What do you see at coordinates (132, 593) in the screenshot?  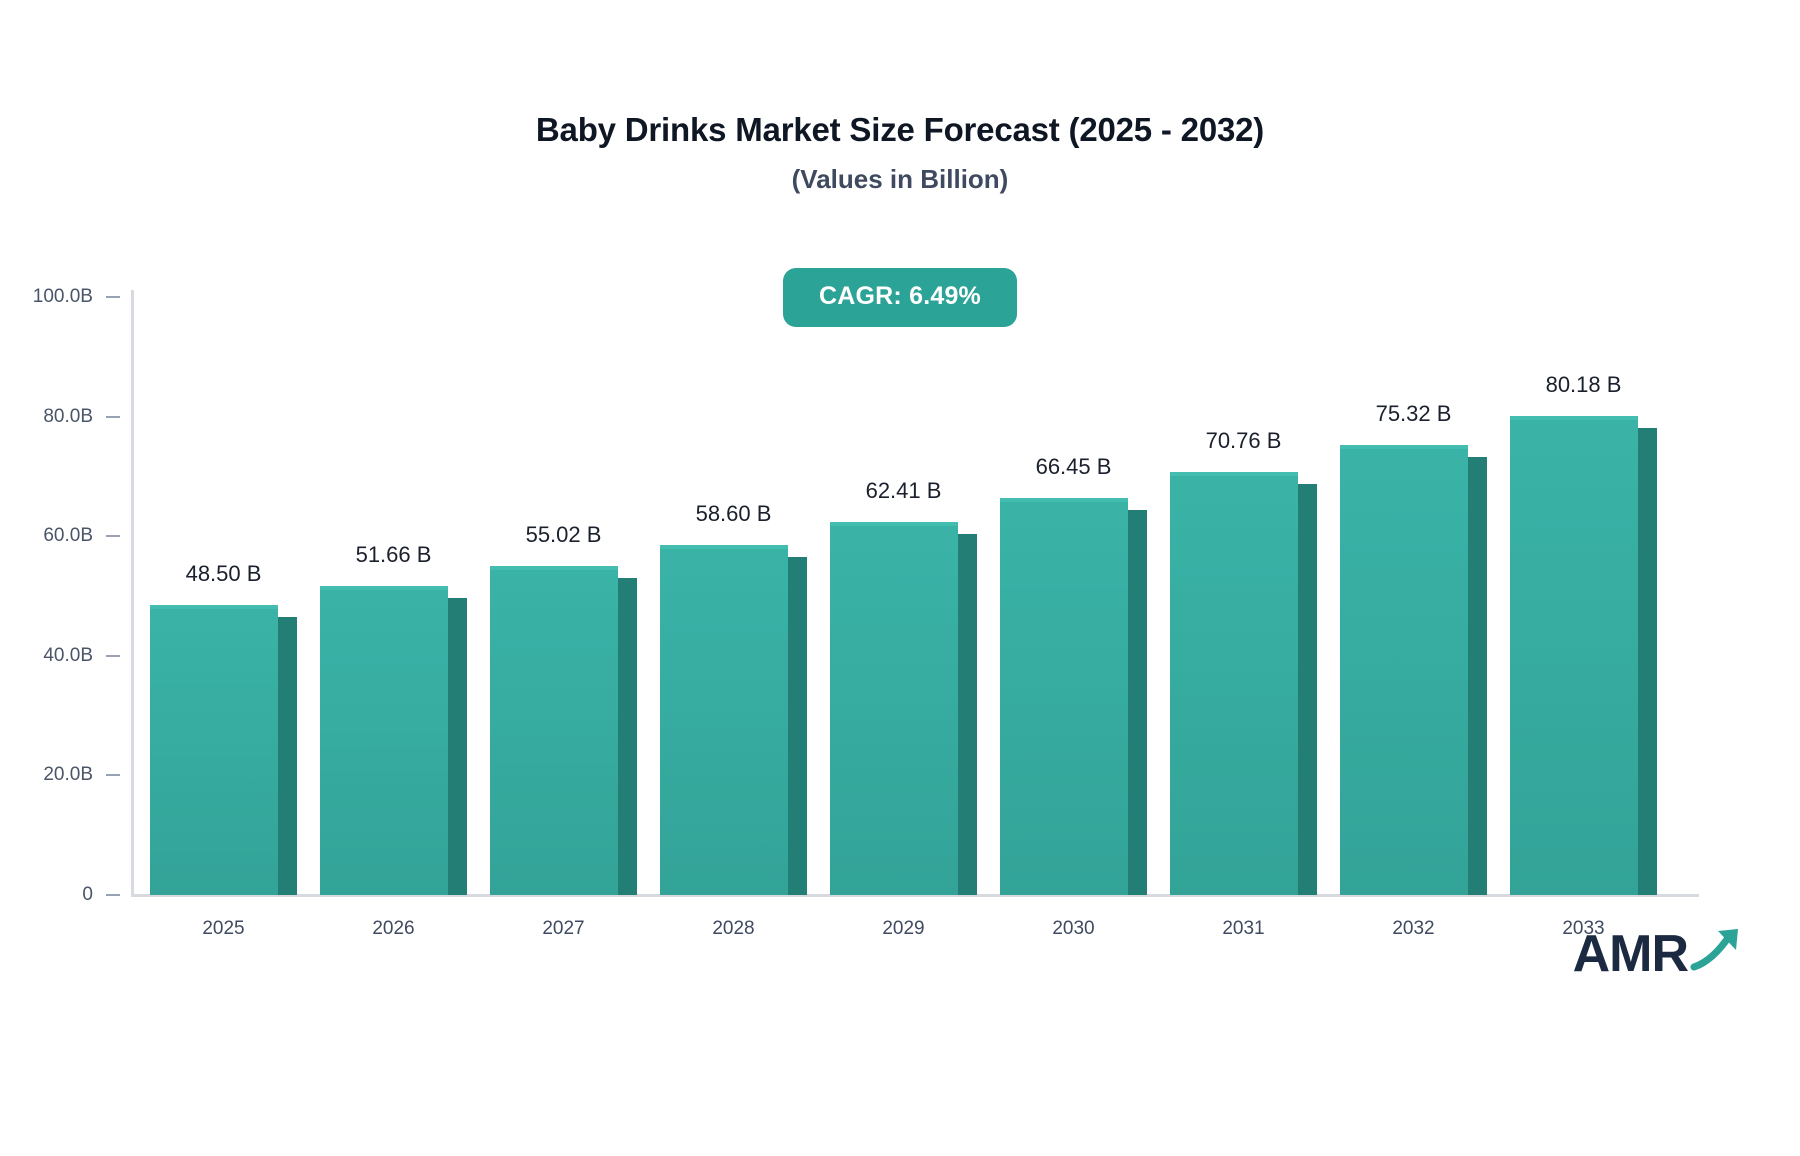 I see `y-axis-line` at bounding box center [132, 593].